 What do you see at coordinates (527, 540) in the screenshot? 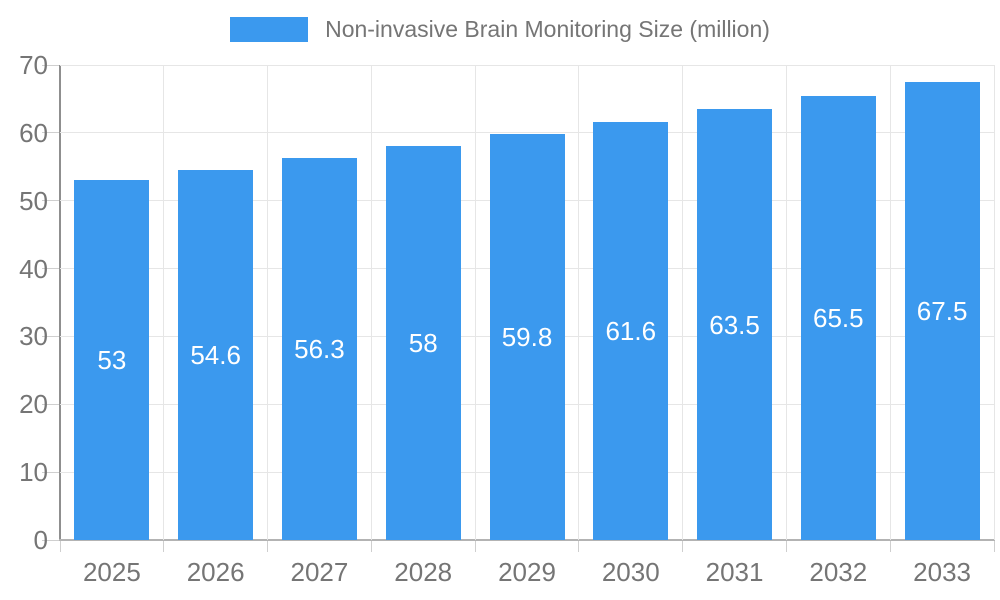
I see `x-axis-line` at bounding box center [527, 540].